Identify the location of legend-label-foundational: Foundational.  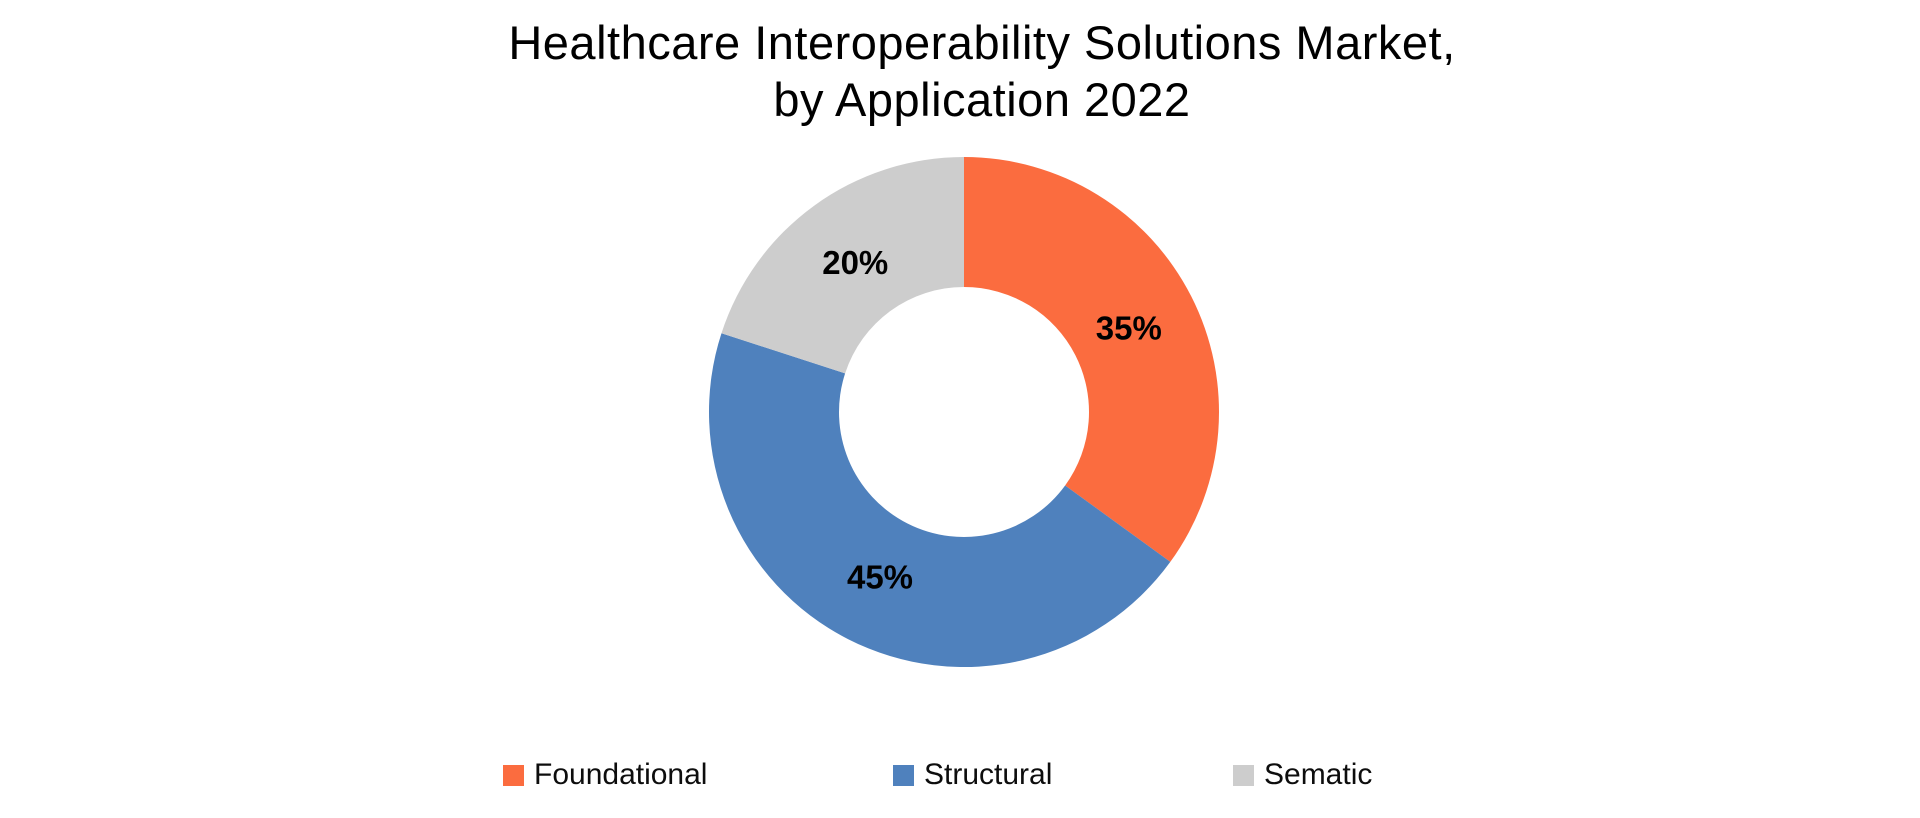
(621, 774).